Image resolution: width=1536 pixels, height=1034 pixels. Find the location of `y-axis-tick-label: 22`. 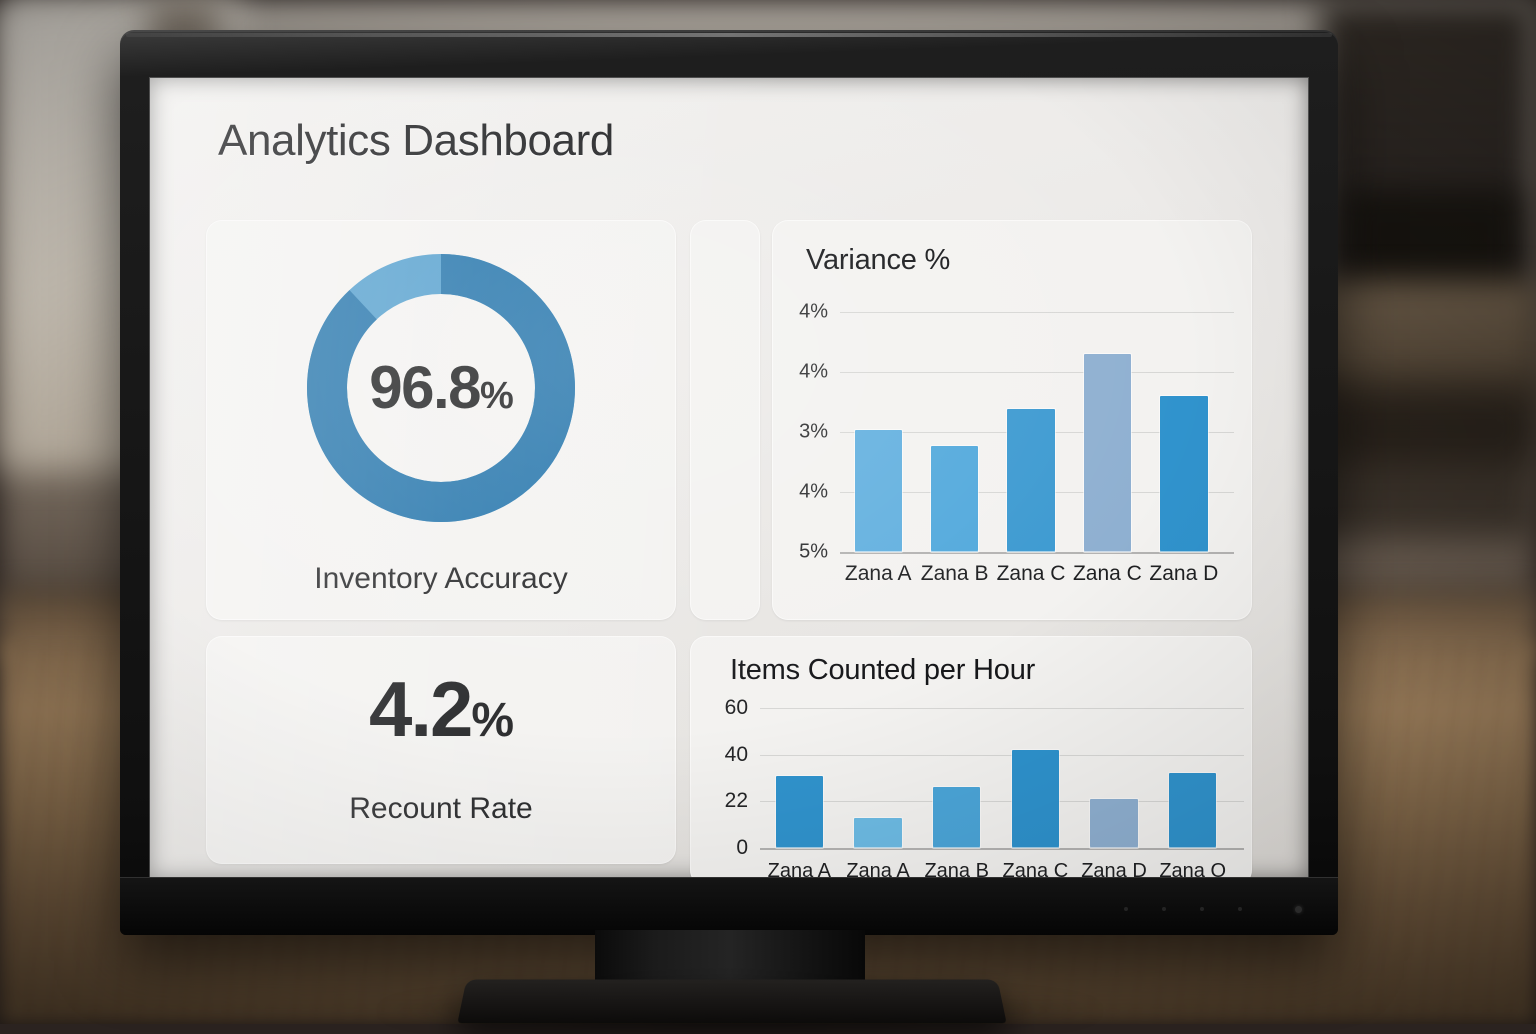

y-axis-tick-label: 22 is located at coordinates (736, 801).